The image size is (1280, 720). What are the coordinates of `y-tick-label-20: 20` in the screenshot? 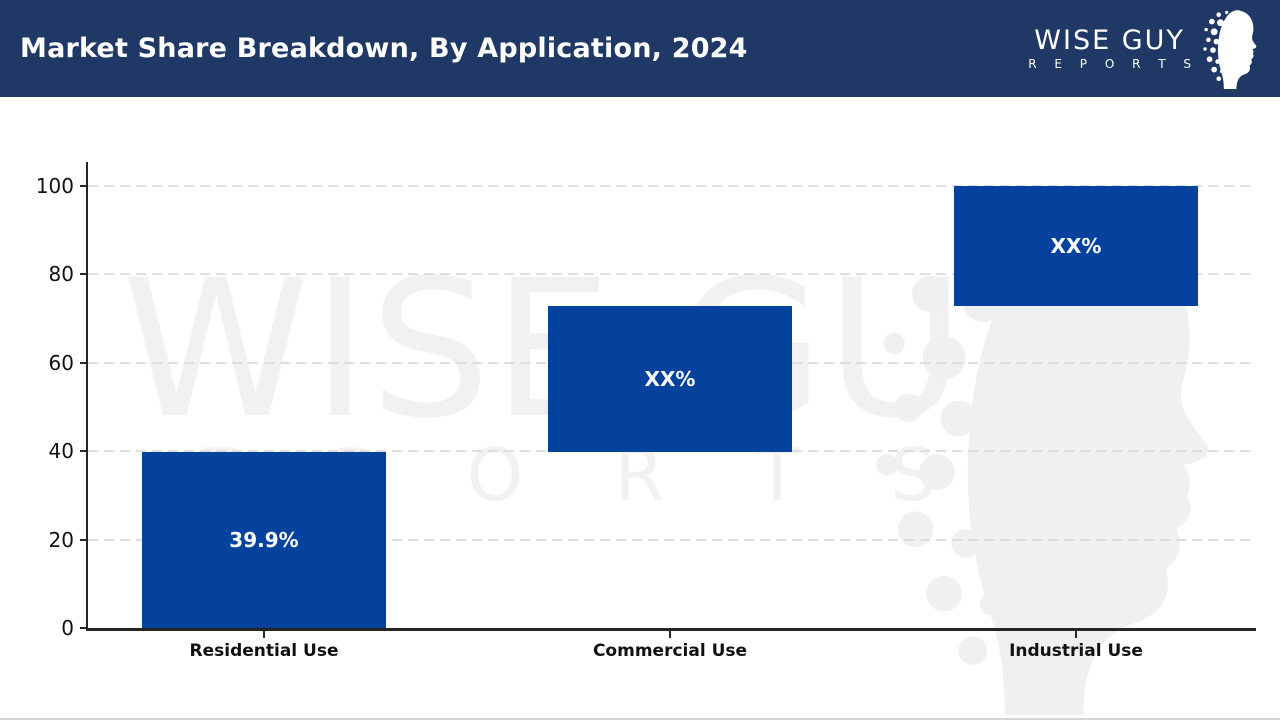 It's located at (61, 539).